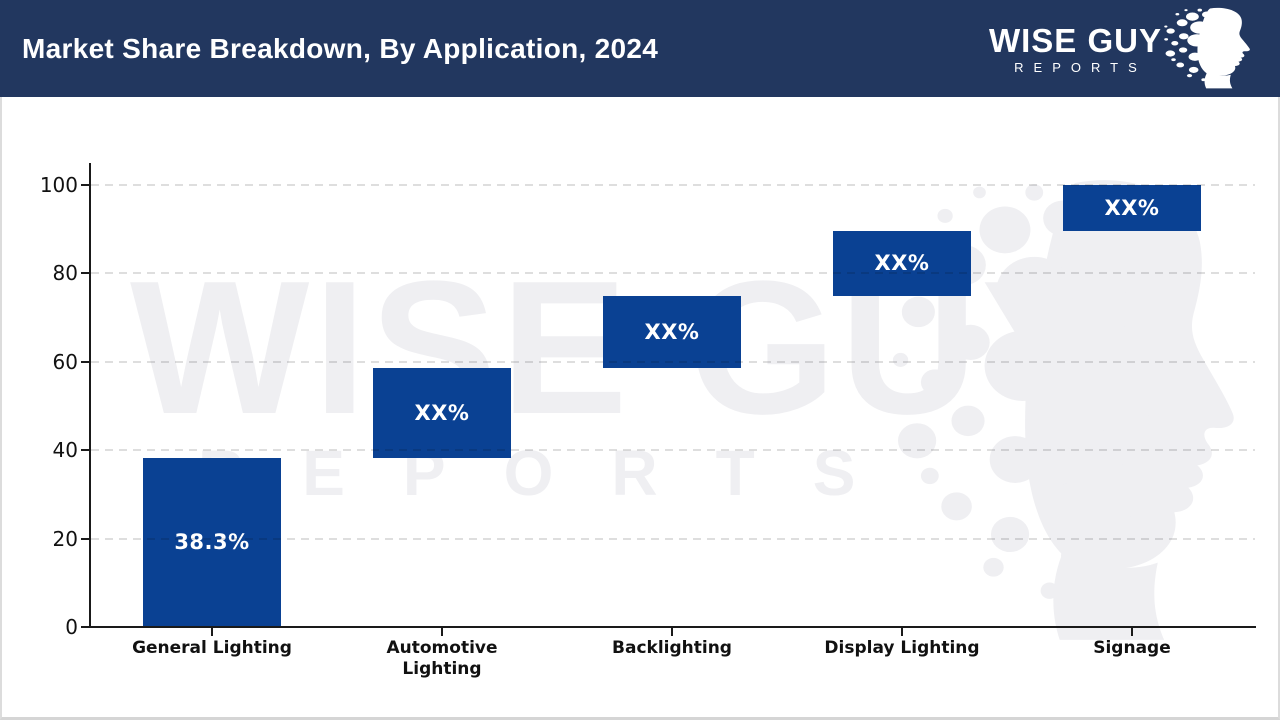 This screenshot has width=1280, height=720. Describe the element at coordinates (556, 473) in the screenshot. I see `watermark-subtext: REPORTS` at that location.